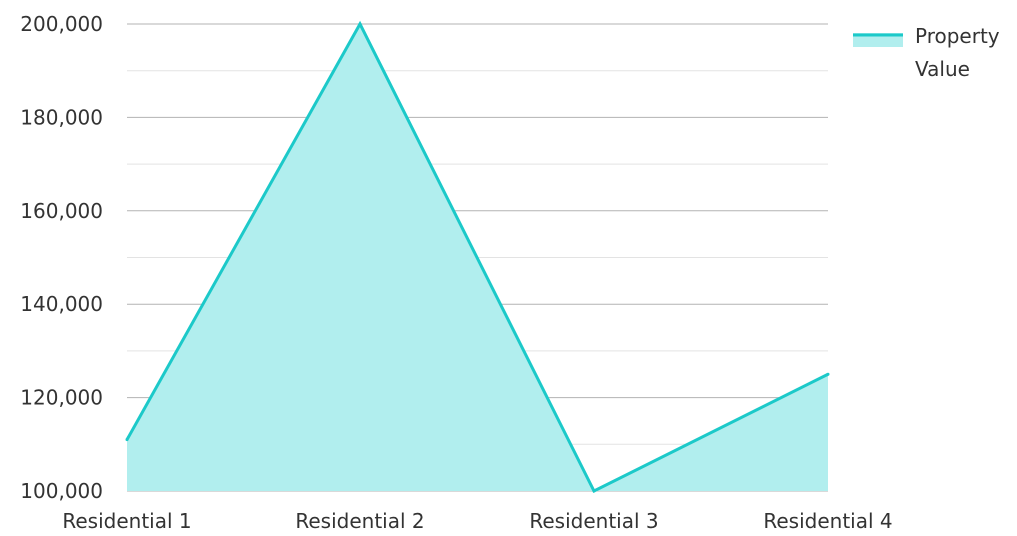 Image resolution: width=1017 pixels, height=536 pixels. Describe the element at coordinates (126, 520) in the screenshot. I see `x-tick-label: Residential 1` at that location.